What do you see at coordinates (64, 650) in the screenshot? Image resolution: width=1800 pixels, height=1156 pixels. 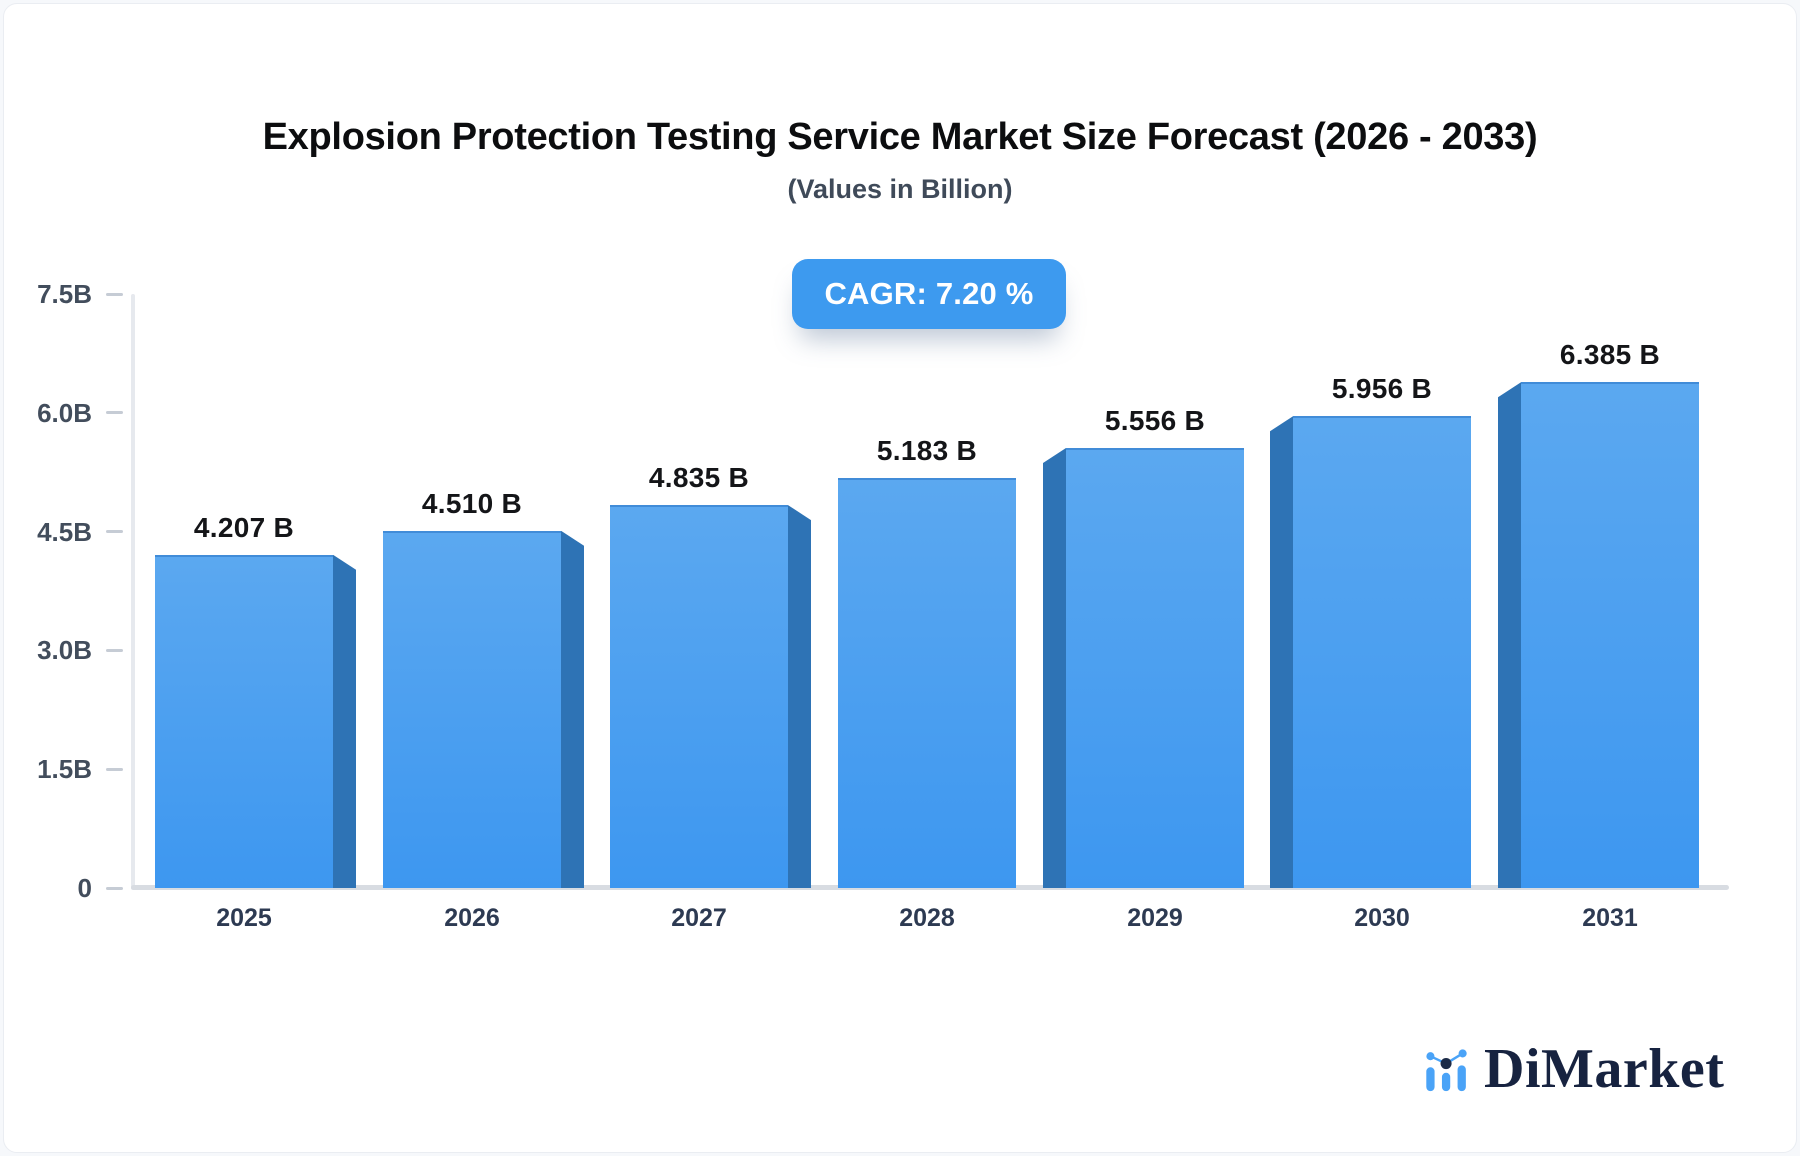 I see `y-axis-tick-label: 3.0B` at bounding box center [64, 650].